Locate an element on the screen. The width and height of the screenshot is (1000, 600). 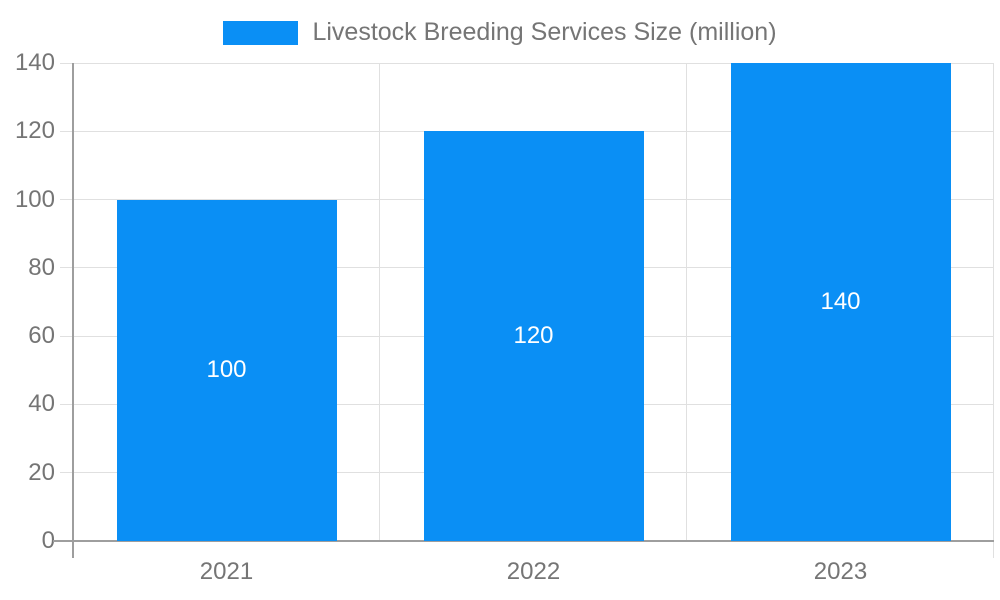
bar-value-label: 100 is located at coordinates (226, 370).